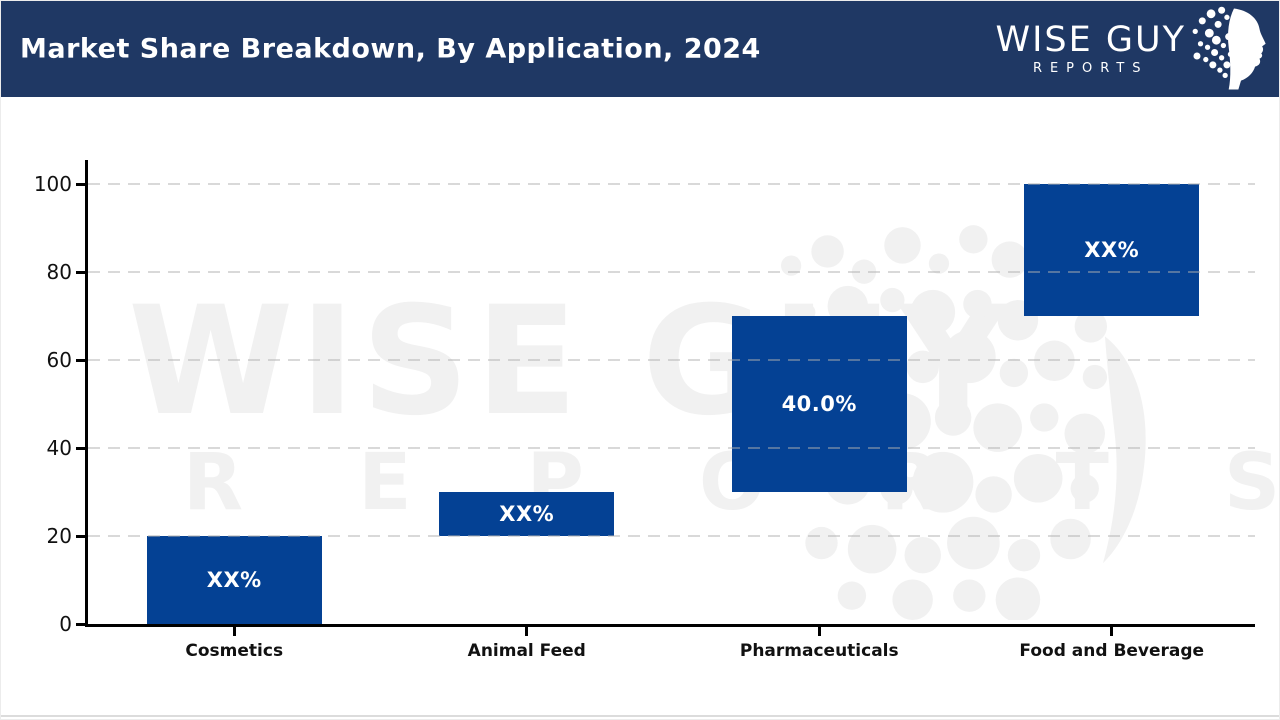 This screenshot has height=720, width=1280. I want to click on category-label-pharmaceuticals: Pharmaceuticals, so click(819, 651).